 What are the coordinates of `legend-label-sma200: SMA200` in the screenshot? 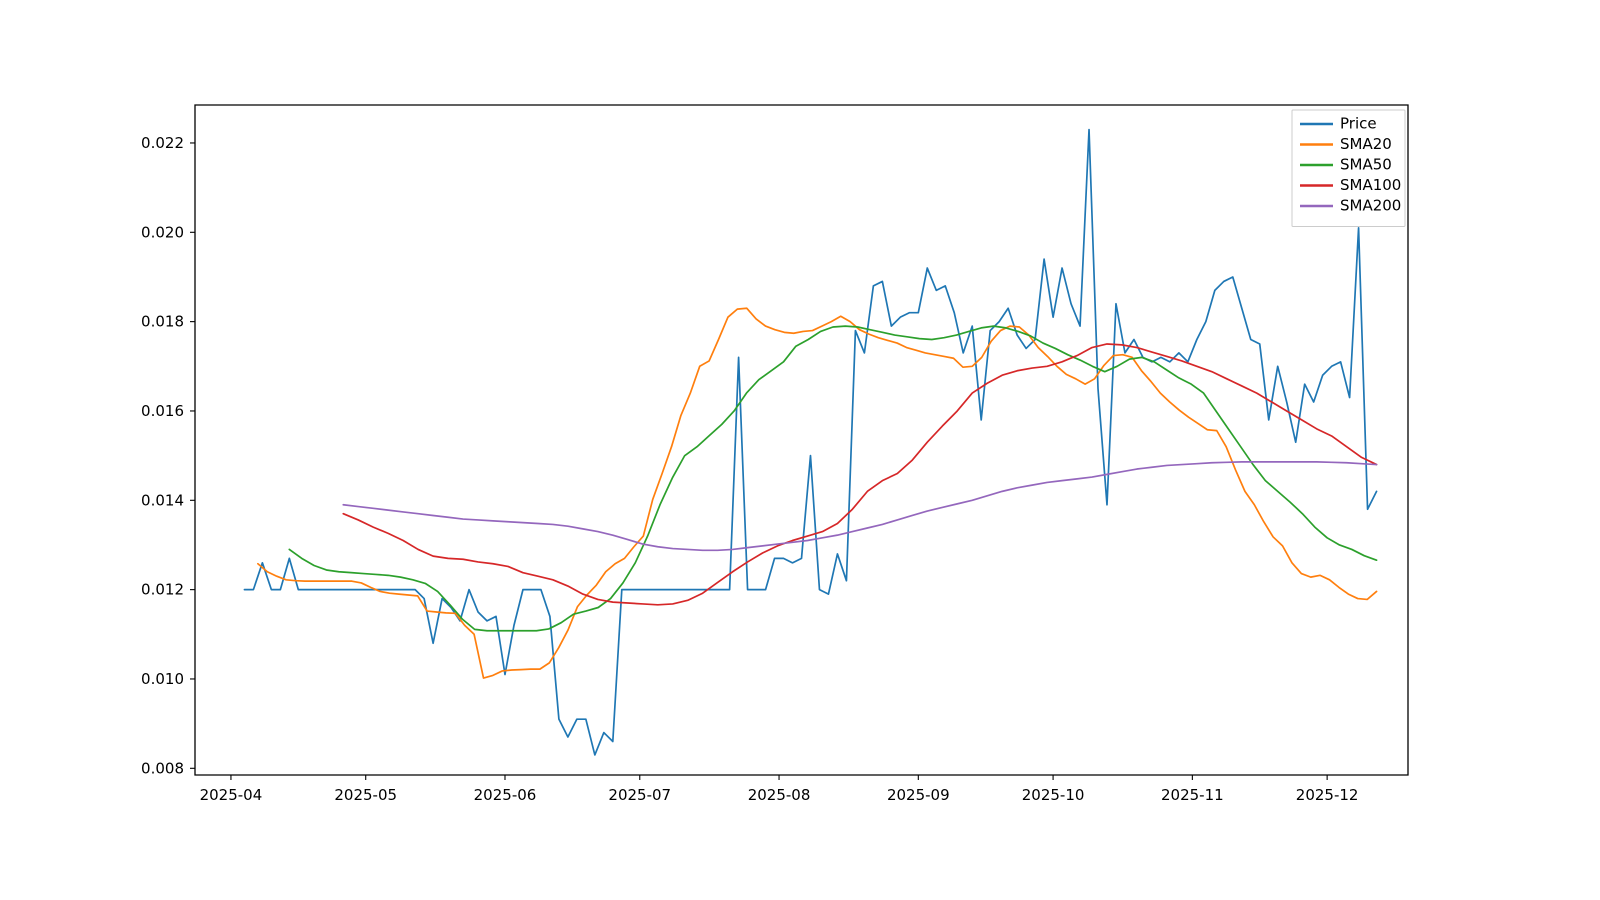 It's located at (1370, 206).